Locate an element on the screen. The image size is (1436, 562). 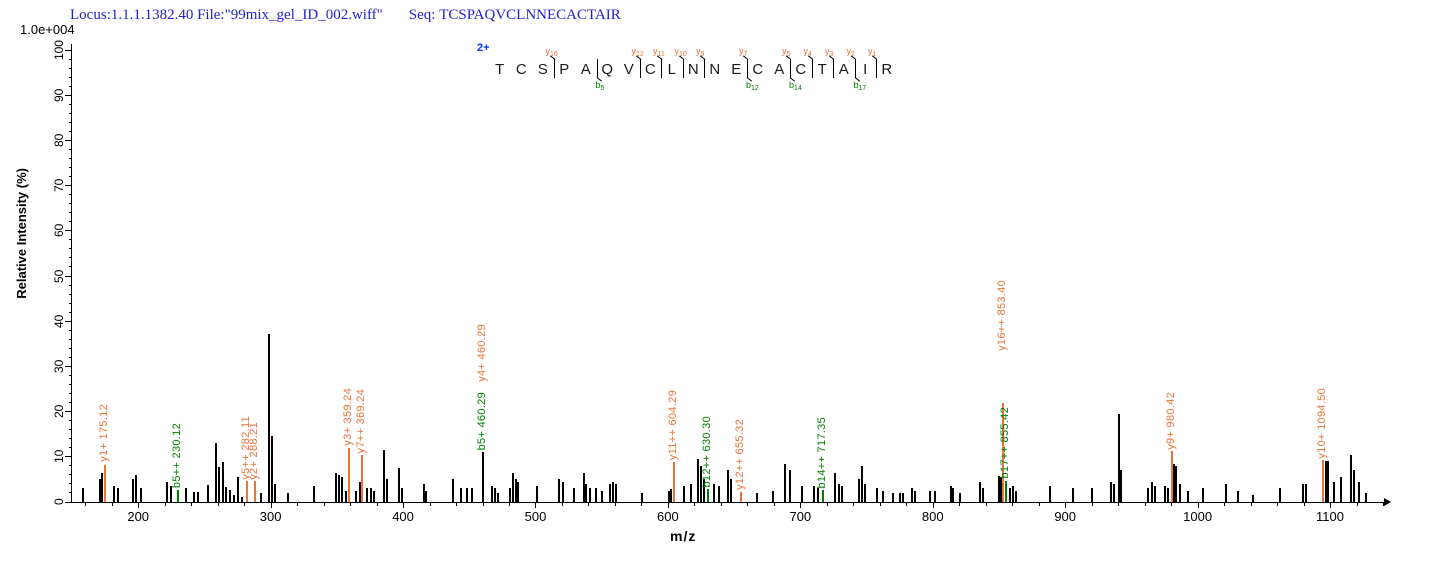
x-tick-label: 300 is located at coordinates (270, 516).